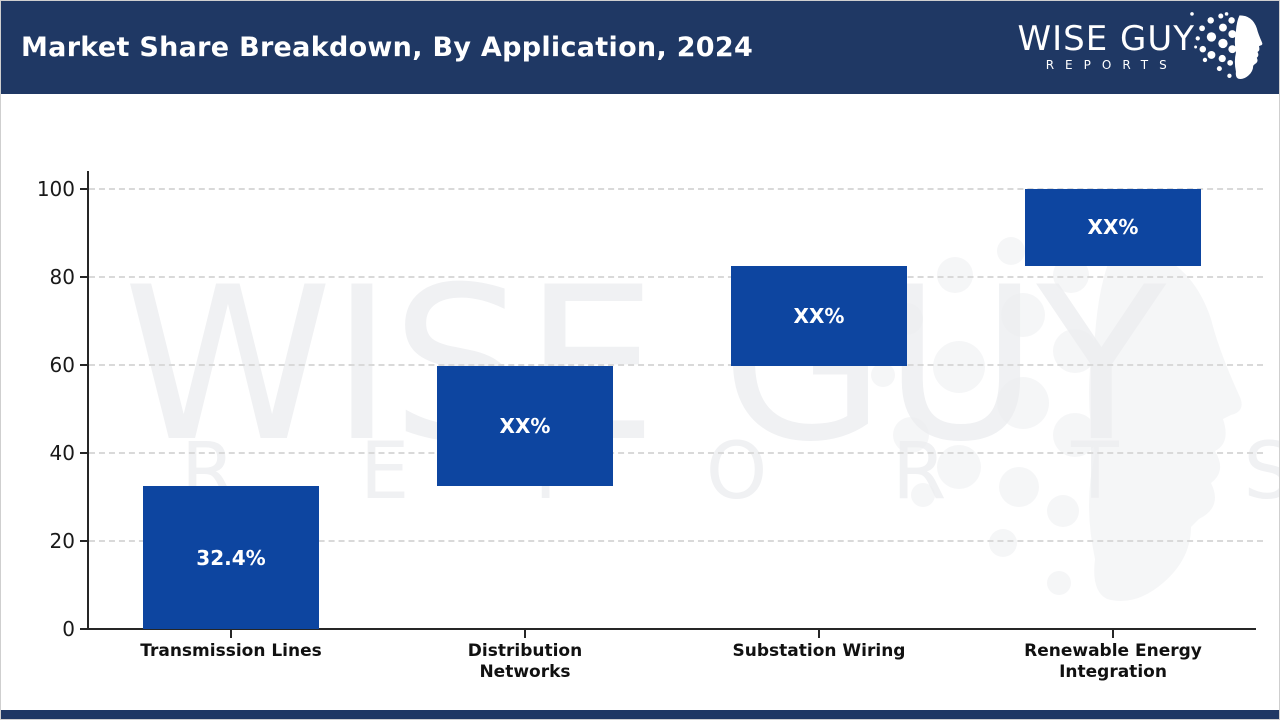 This screenshot has height=720, width=1280. What do you see at coordinates (55, 189) in the screenshot?
I see `y-tick-label-100: 100` at bounding box center [55, 189].